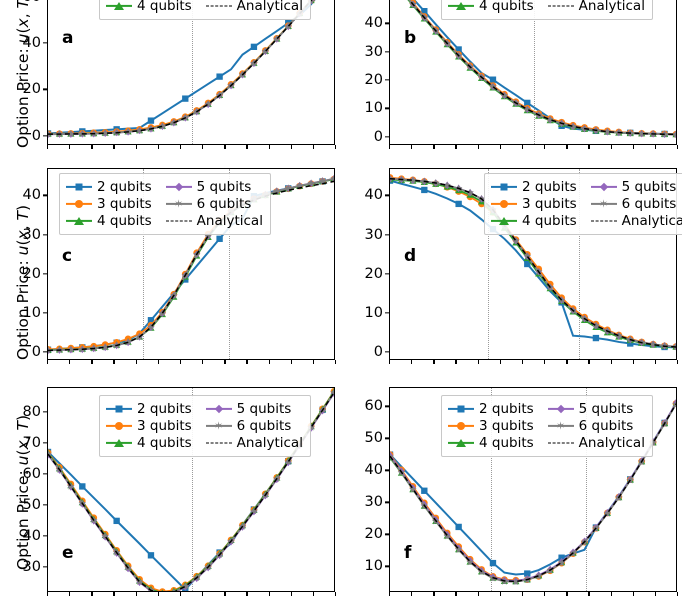  What do you see at coordinates (224, 187) in the screenshot?
I see `legend-label: 5 qubits` at bounding box center [224, 187].